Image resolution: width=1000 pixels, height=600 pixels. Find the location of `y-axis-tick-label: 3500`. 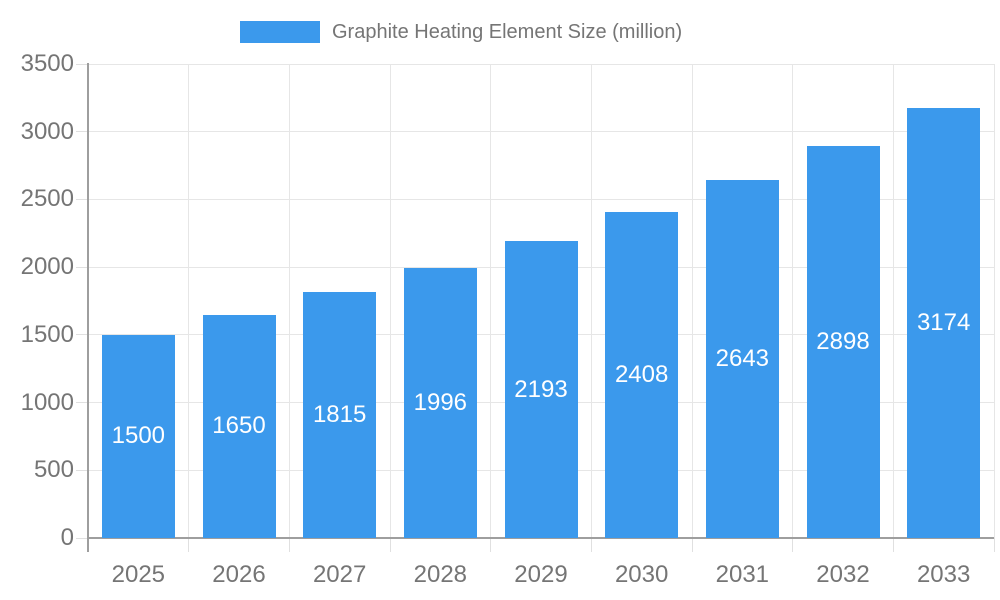

y-axis-tick-label: 3500 is located at coordinates (47, 63).